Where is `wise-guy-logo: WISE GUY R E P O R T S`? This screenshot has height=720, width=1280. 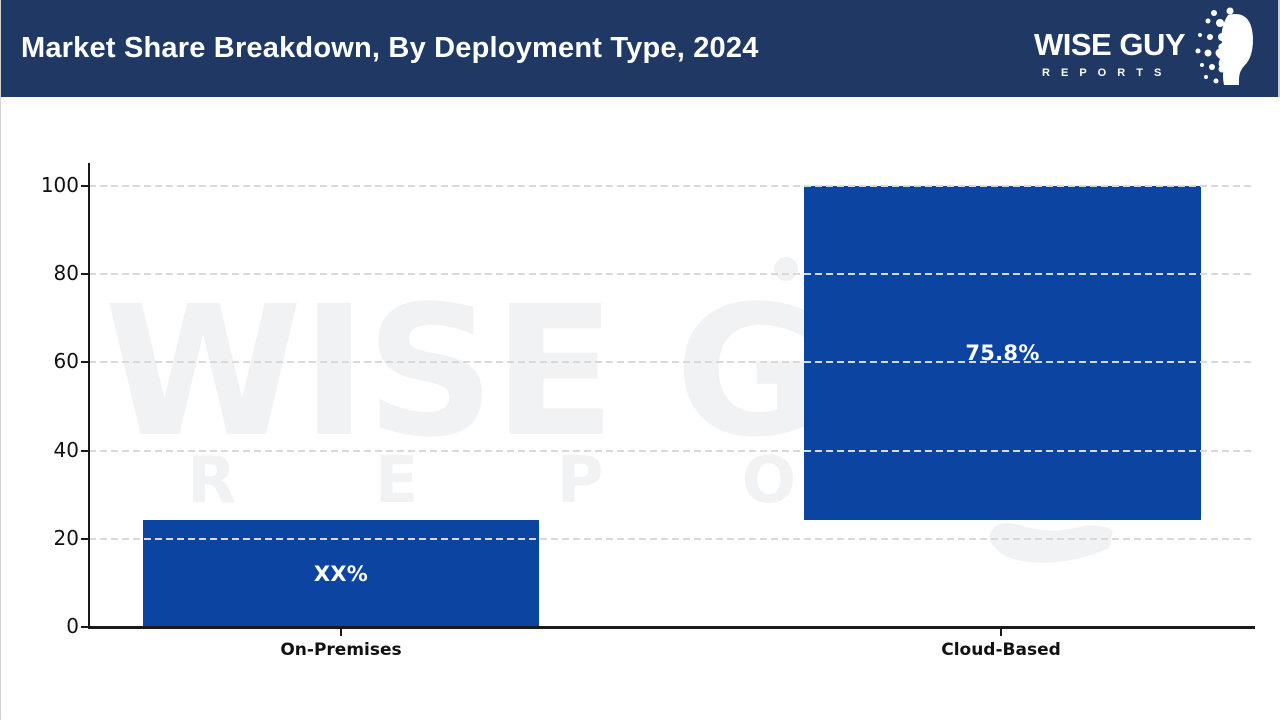 wise-guy-logo: WISE GUY R E P O R T S is located at coordinates (1144, 48).